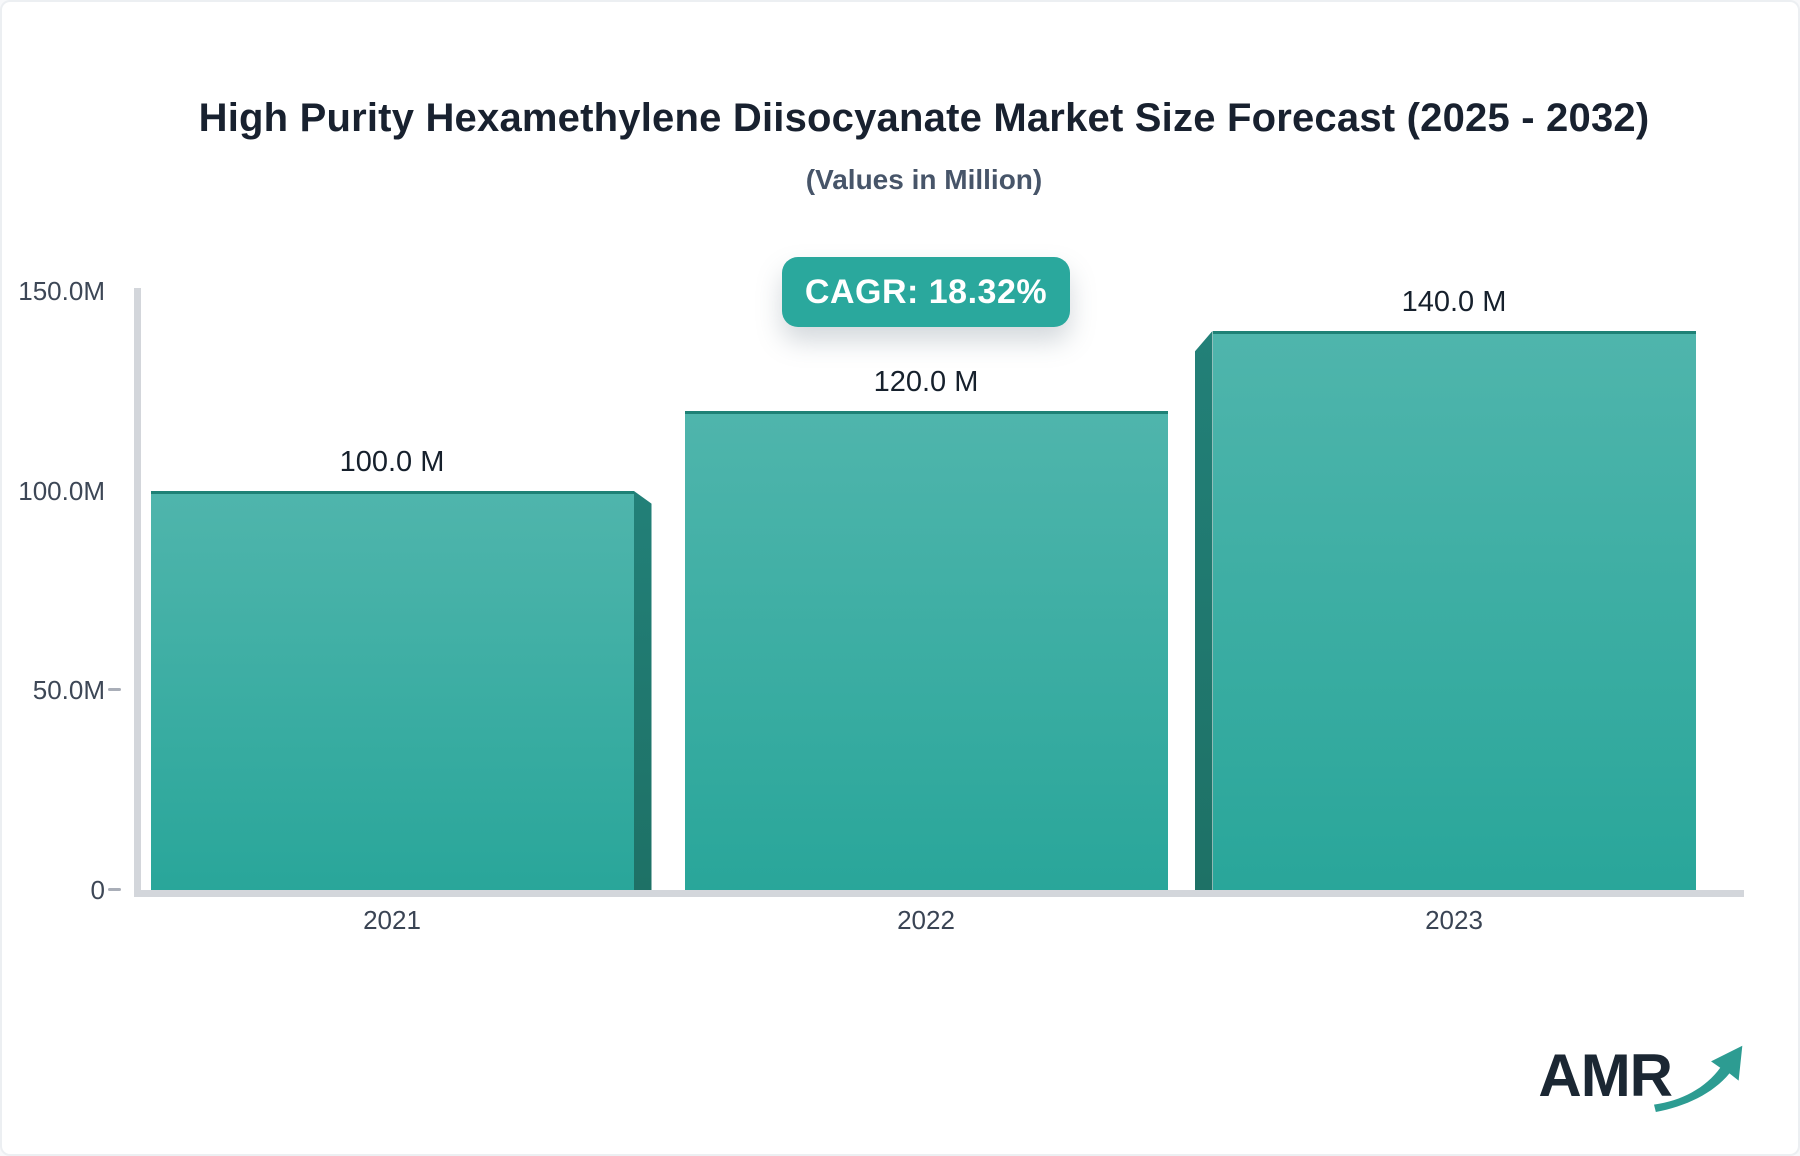 The width and height of the screenshot is (1800, 1156). Describe the element at coordinates (924, 179) in the screenshot. I see `chart-subtitle: (Values in Million)` at that location.